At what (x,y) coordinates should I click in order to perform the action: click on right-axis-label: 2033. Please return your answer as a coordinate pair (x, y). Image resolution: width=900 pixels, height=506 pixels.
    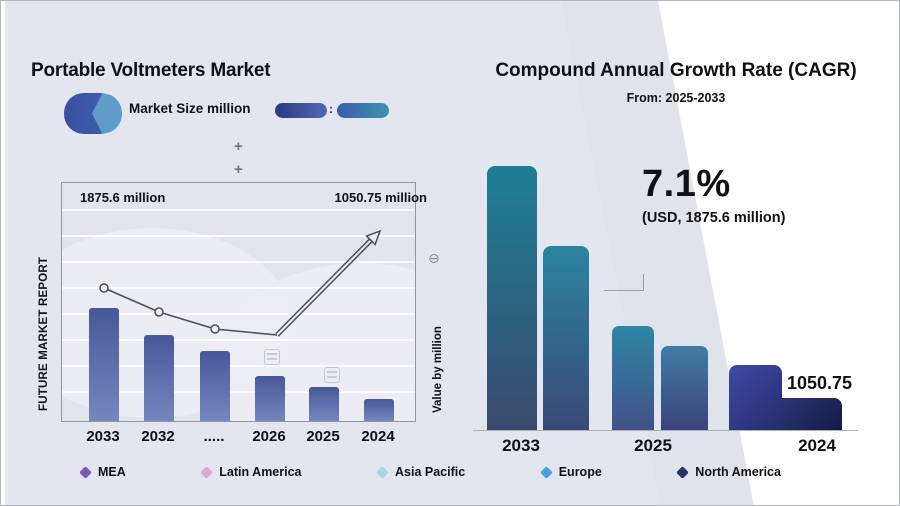
    Looking at the image, I should click on (521, 445).